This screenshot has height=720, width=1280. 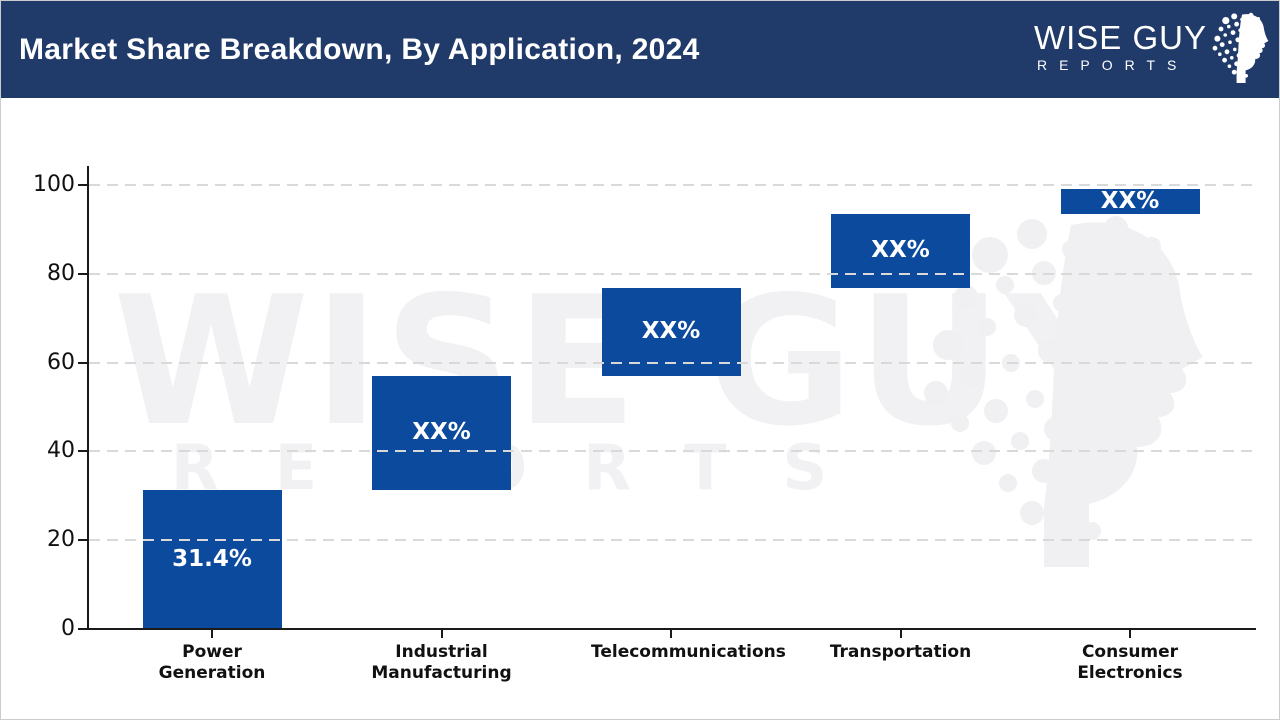 I want to click on bar-industrial-manufacturing: XX%, so click(x=441, y=432).